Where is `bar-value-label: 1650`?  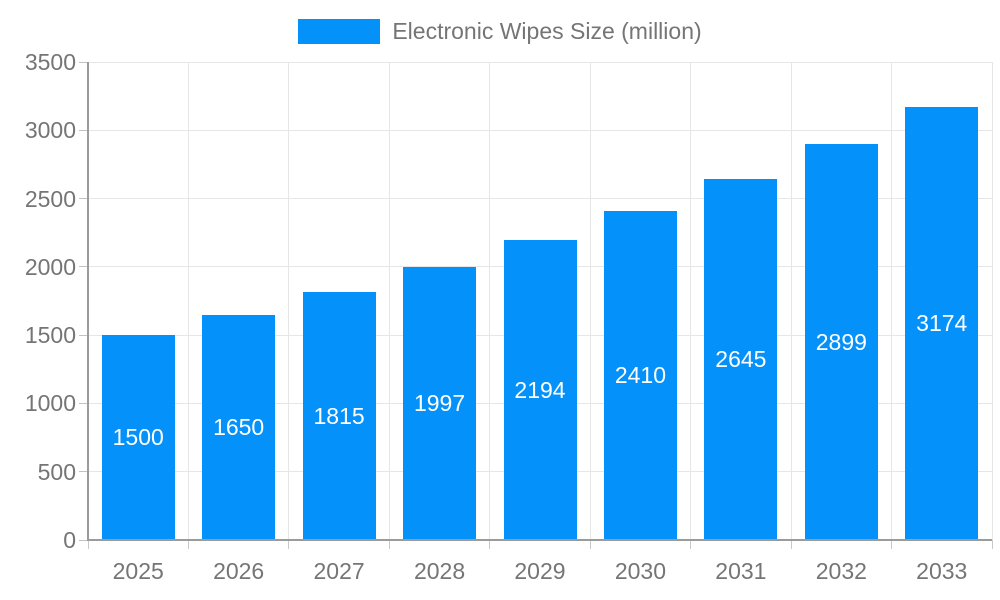 bar-value-label: 1650 is located at coordinates (239, 426).